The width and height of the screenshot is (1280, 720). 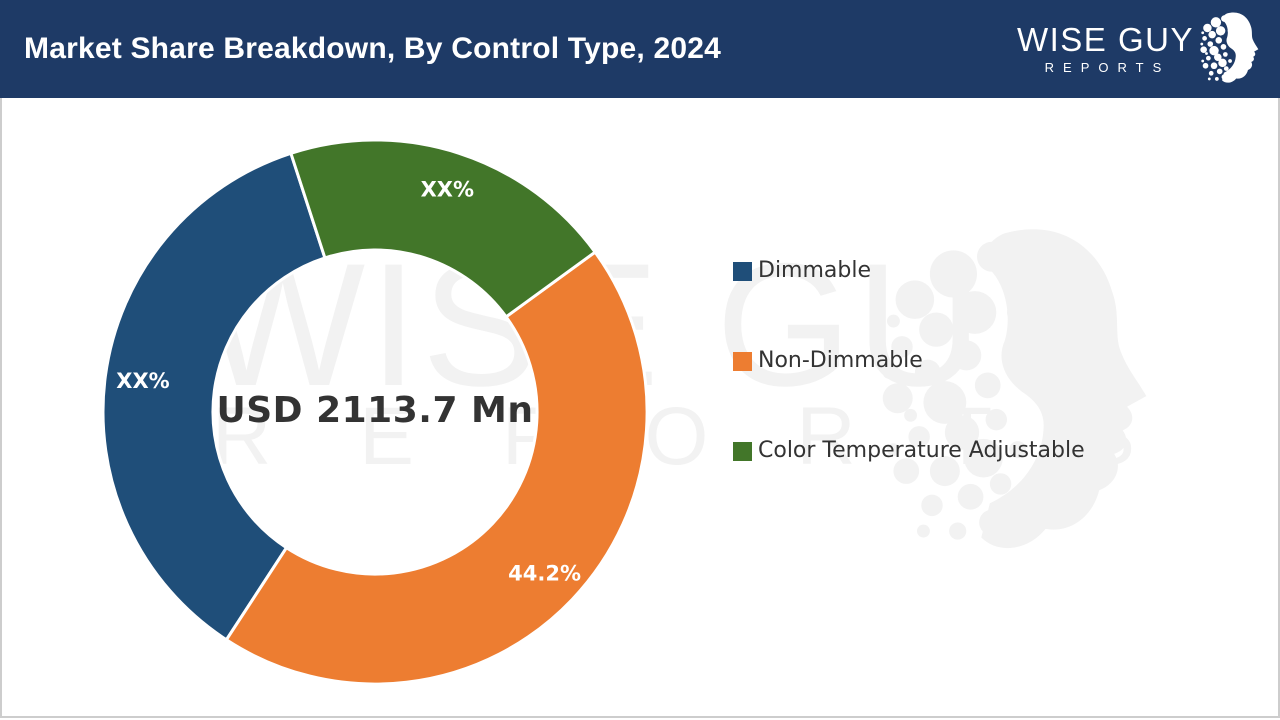 What do you see at coordinates (447, 190) in the screenshot?
I see `pie-segment-label-color-temperature-adjustable: XX%` at bounding box center [447, 190].